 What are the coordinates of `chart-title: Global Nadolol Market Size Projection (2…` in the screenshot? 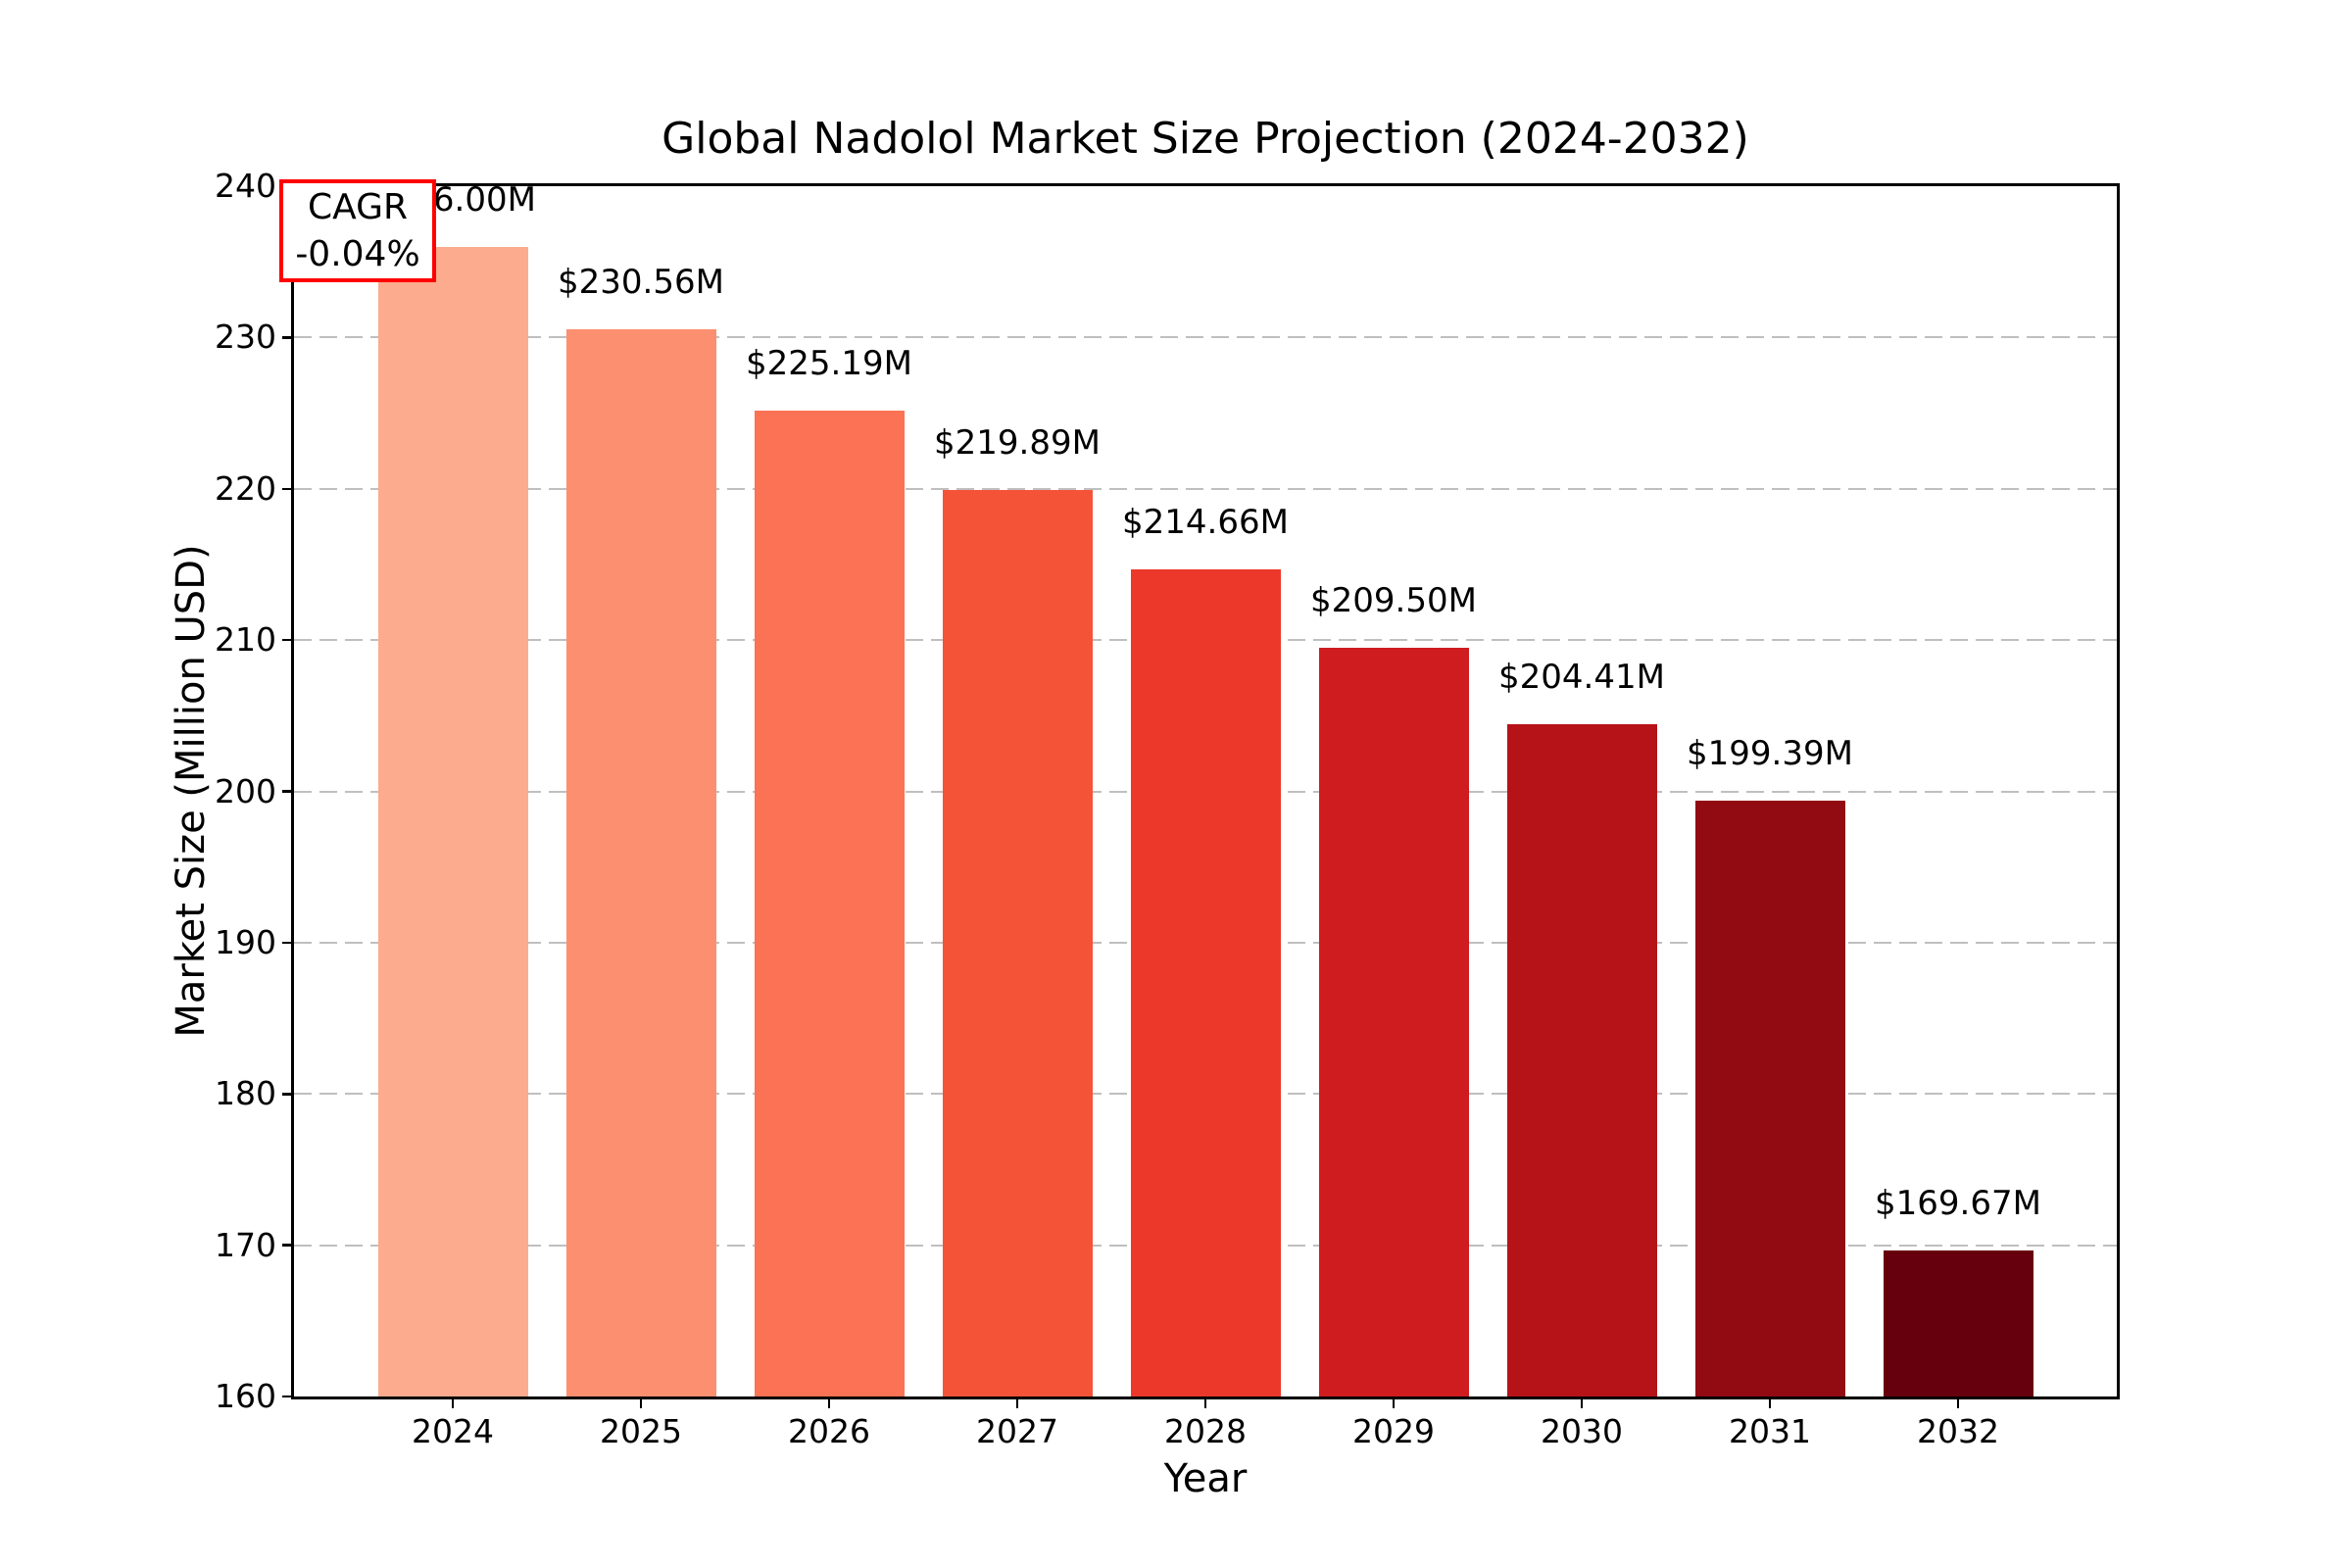 It's located at (1205, 139).